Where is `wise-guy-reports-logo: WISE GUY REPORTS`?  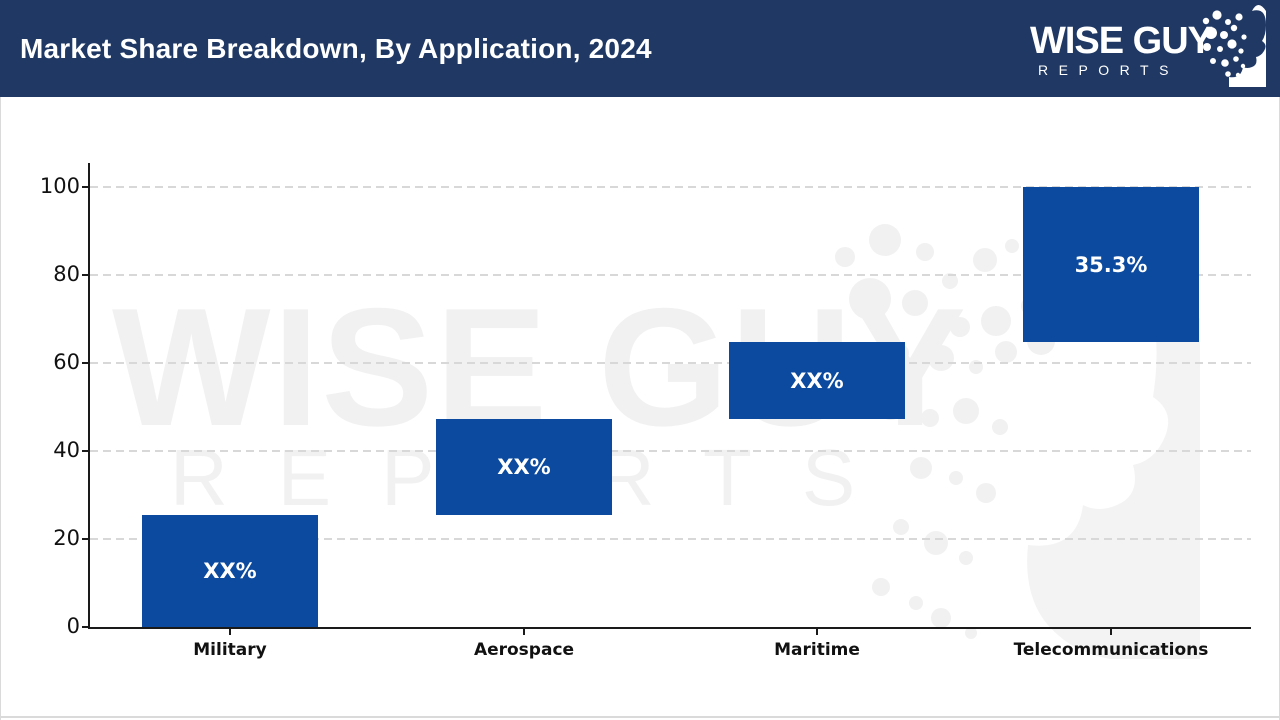 wise-guy-reports-logo: WISE GUY REPORTS is located at coordinates (1148, 46).